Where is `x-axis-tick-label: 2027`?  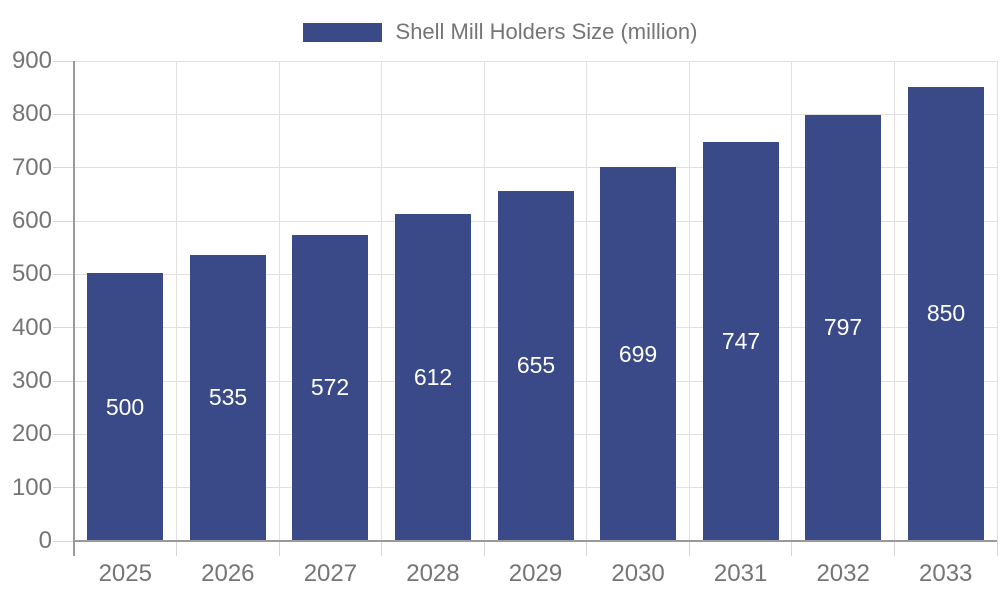
x-axis-tick-label: 2027 is located at coordinates (330, 573).